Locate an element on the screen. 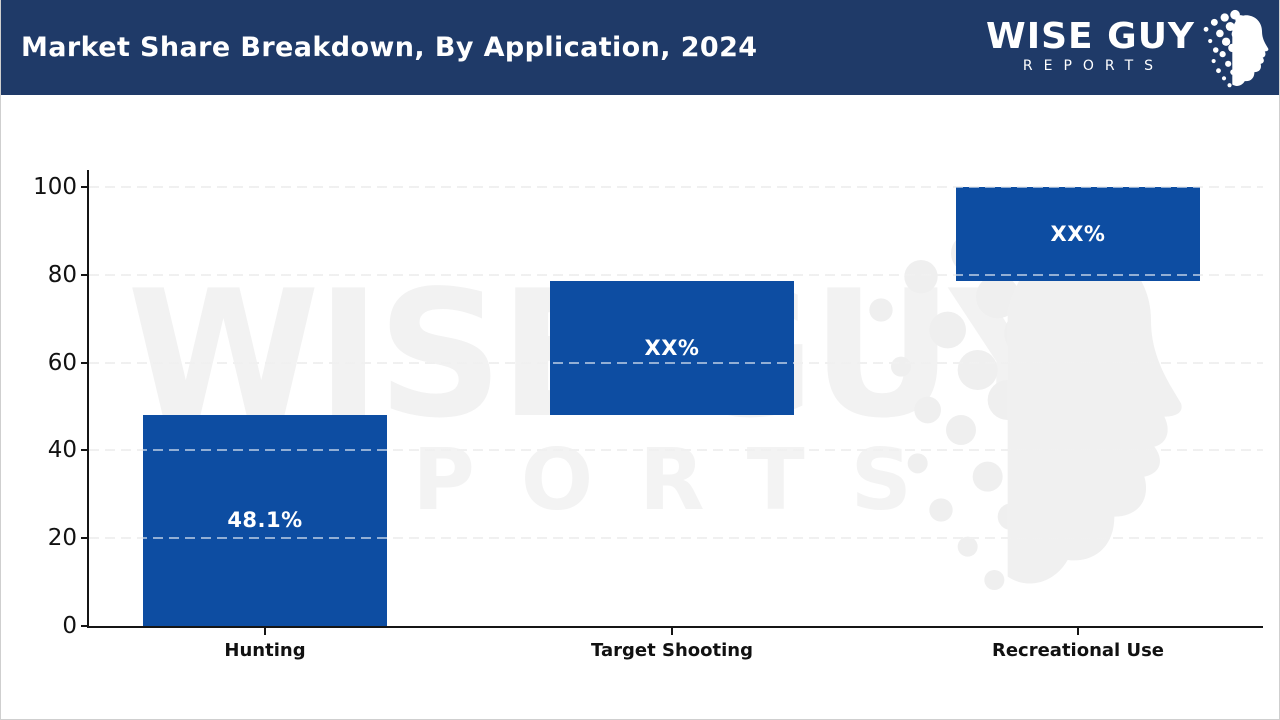  y-tick-label: 20 is located at coordinates (62, 538).